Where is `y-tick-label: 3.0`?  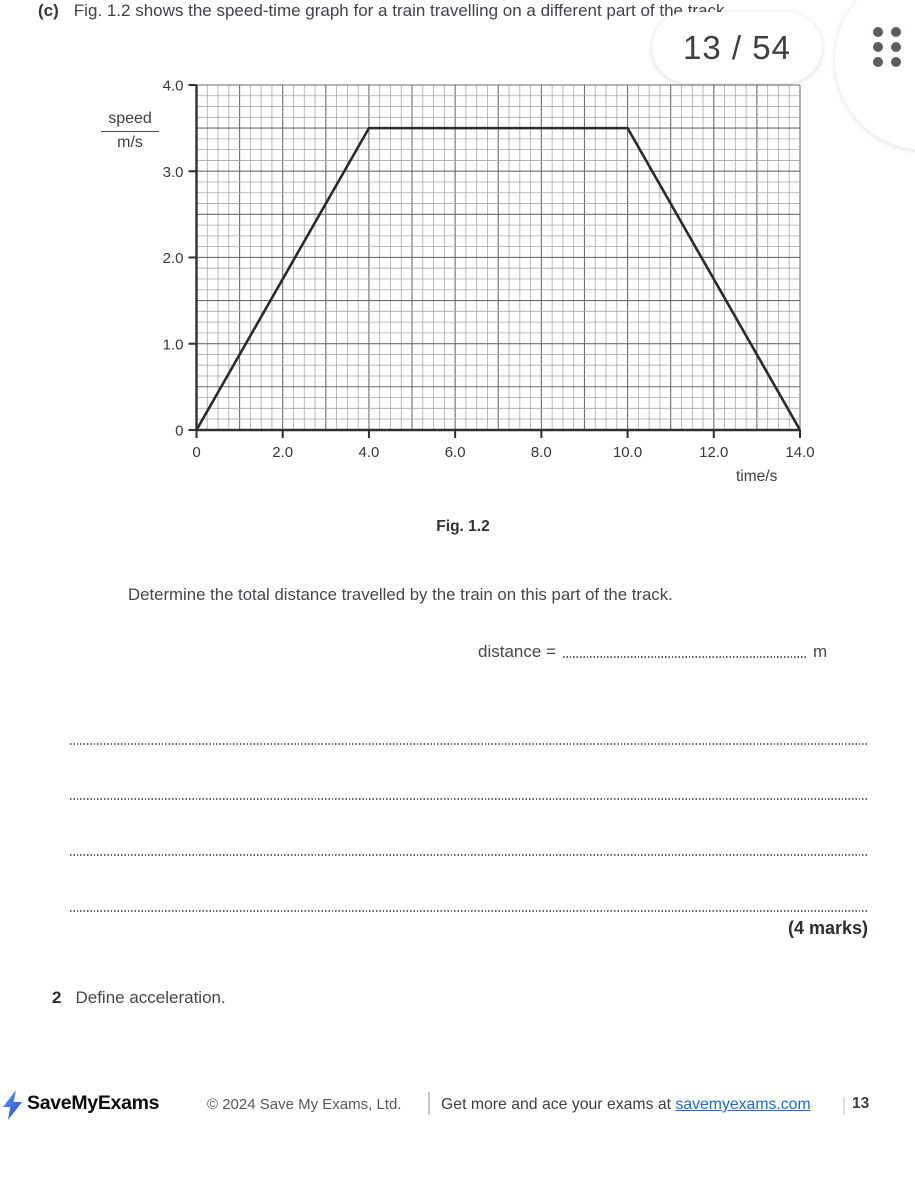
y-tick-label: 3.0 is located at coordinates (173, 172).